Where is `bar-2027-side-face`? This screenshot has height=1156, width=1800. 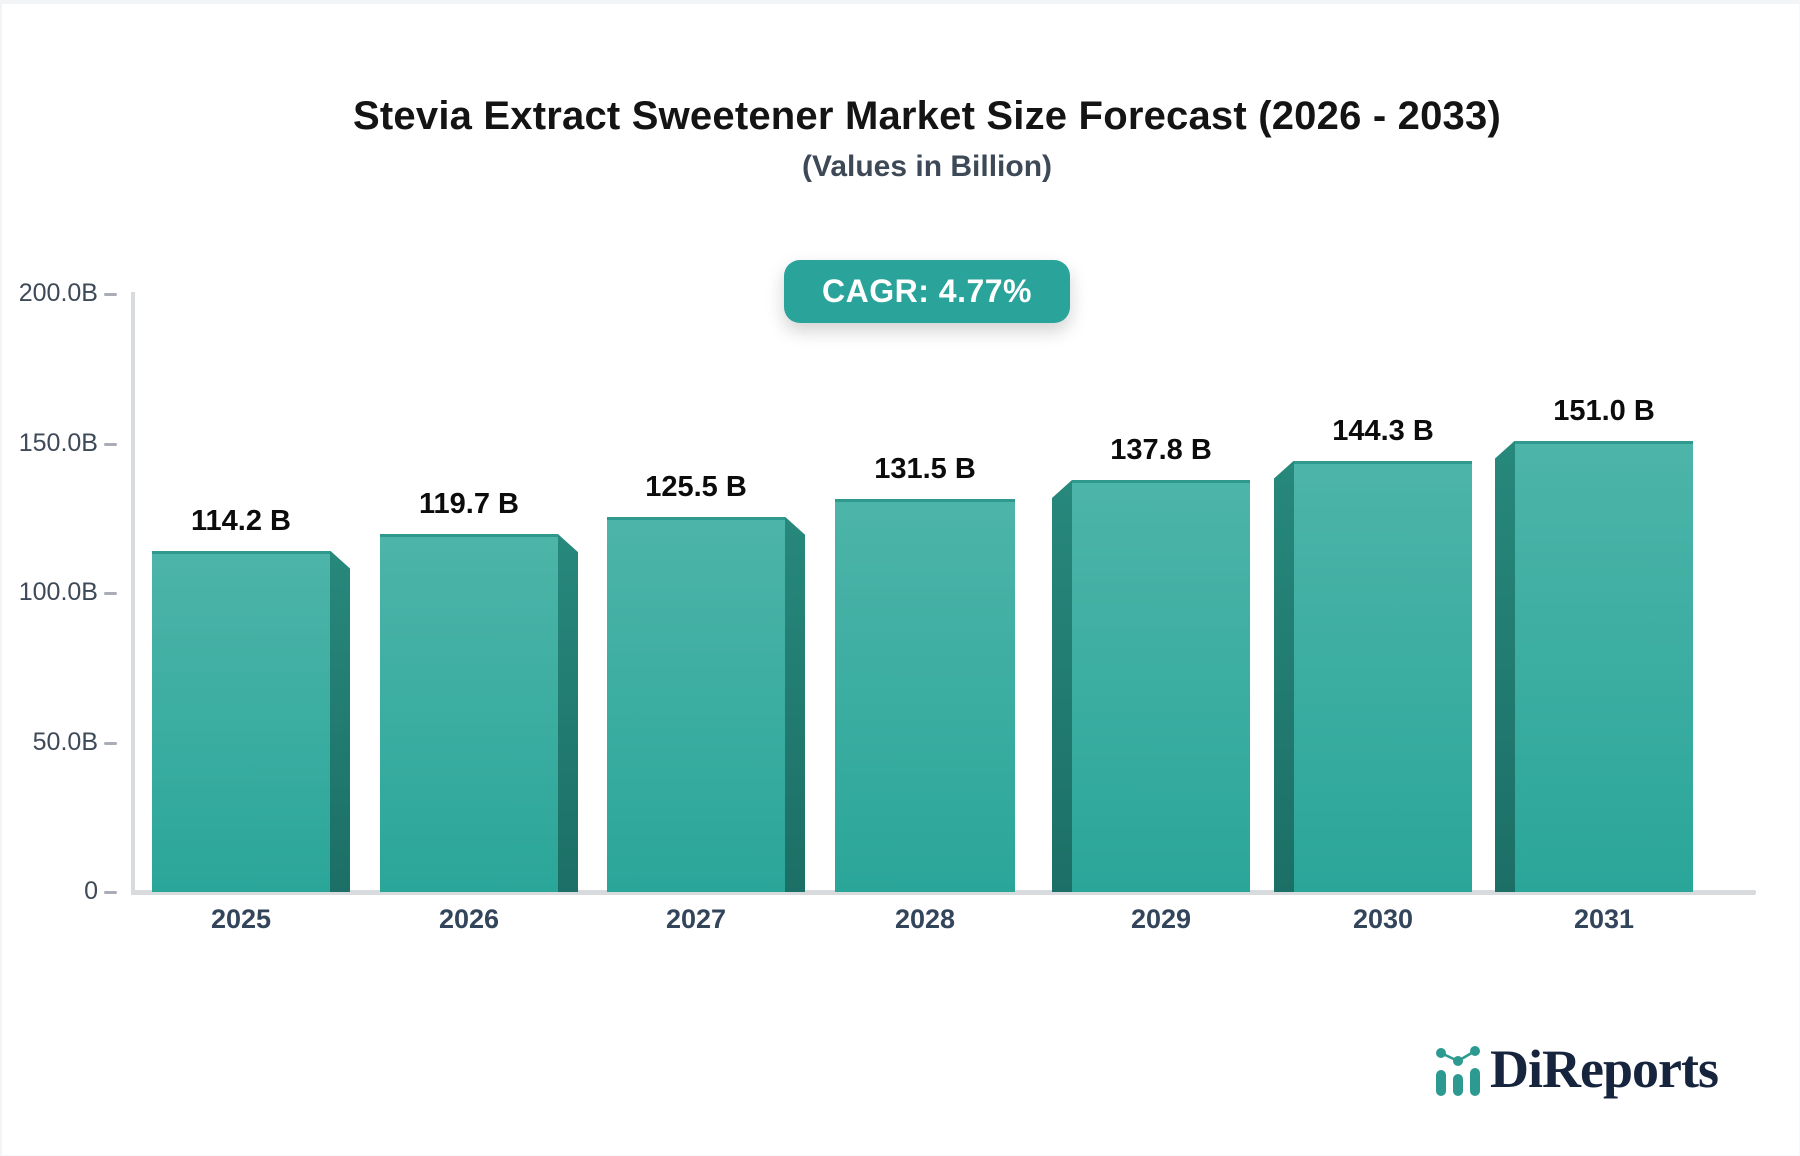
bar-2027-side-face is located at coordinates (795, 704).